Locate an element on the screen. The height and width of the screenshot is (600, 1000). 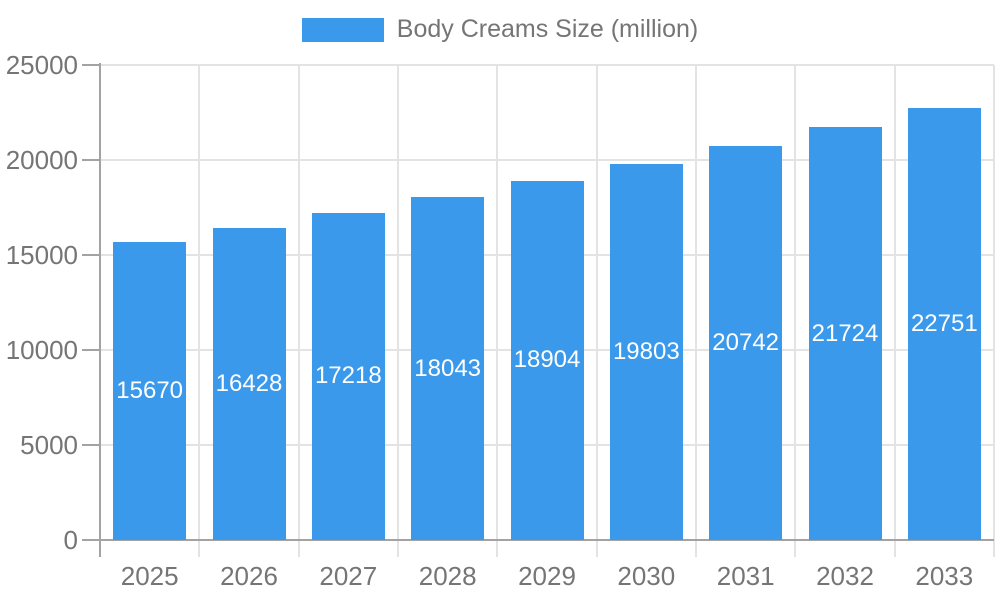
x-axis-line is located at coordinates (547, 540).